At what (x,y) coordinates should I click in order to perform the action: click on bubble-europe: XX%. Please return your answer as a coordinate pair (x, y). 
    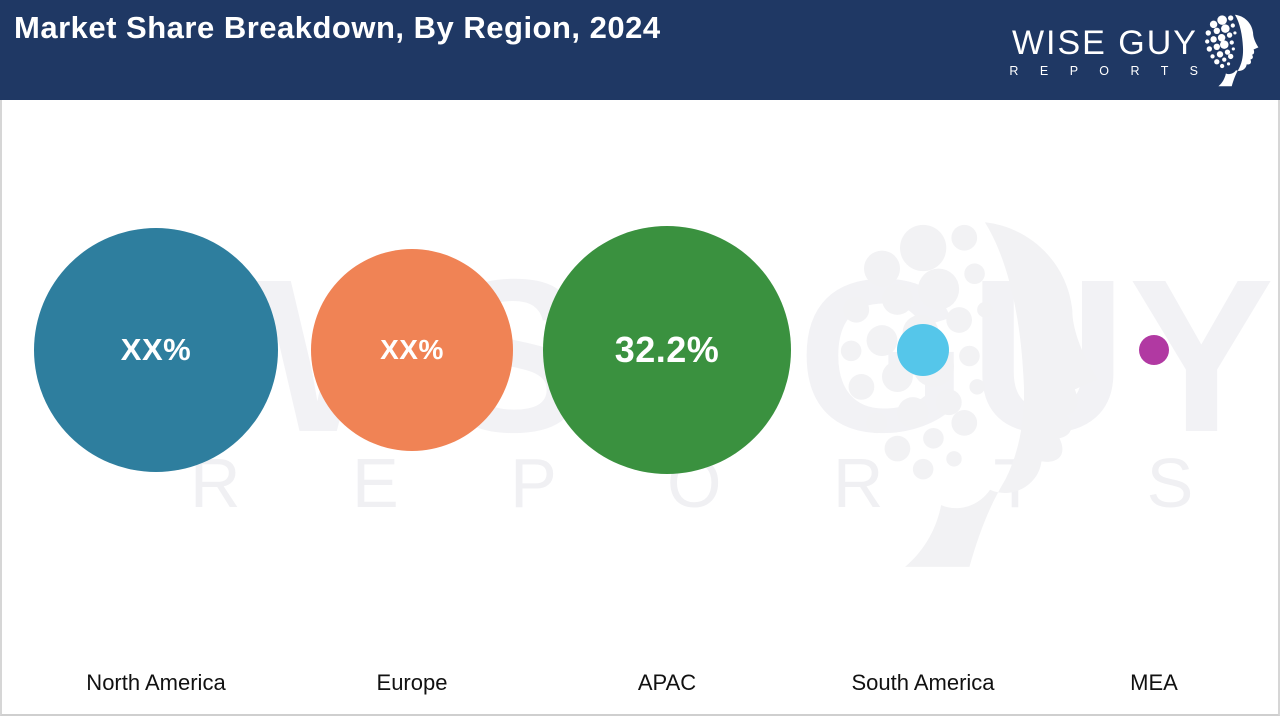
    Looking at the image, I should click on (412, 350).